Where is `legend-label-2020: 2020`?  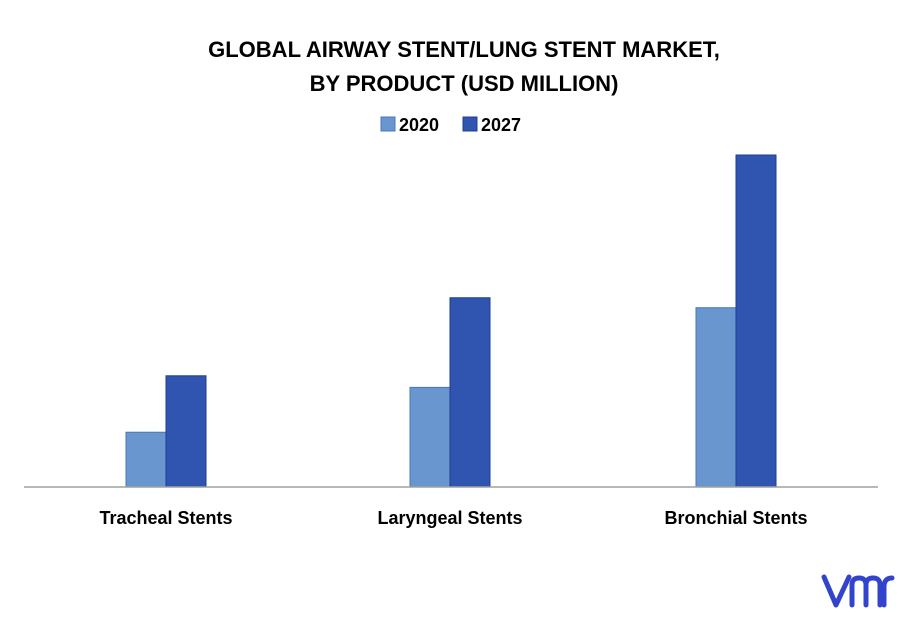 legend-label-2020: 2020 is located at coordinates (419, 125).